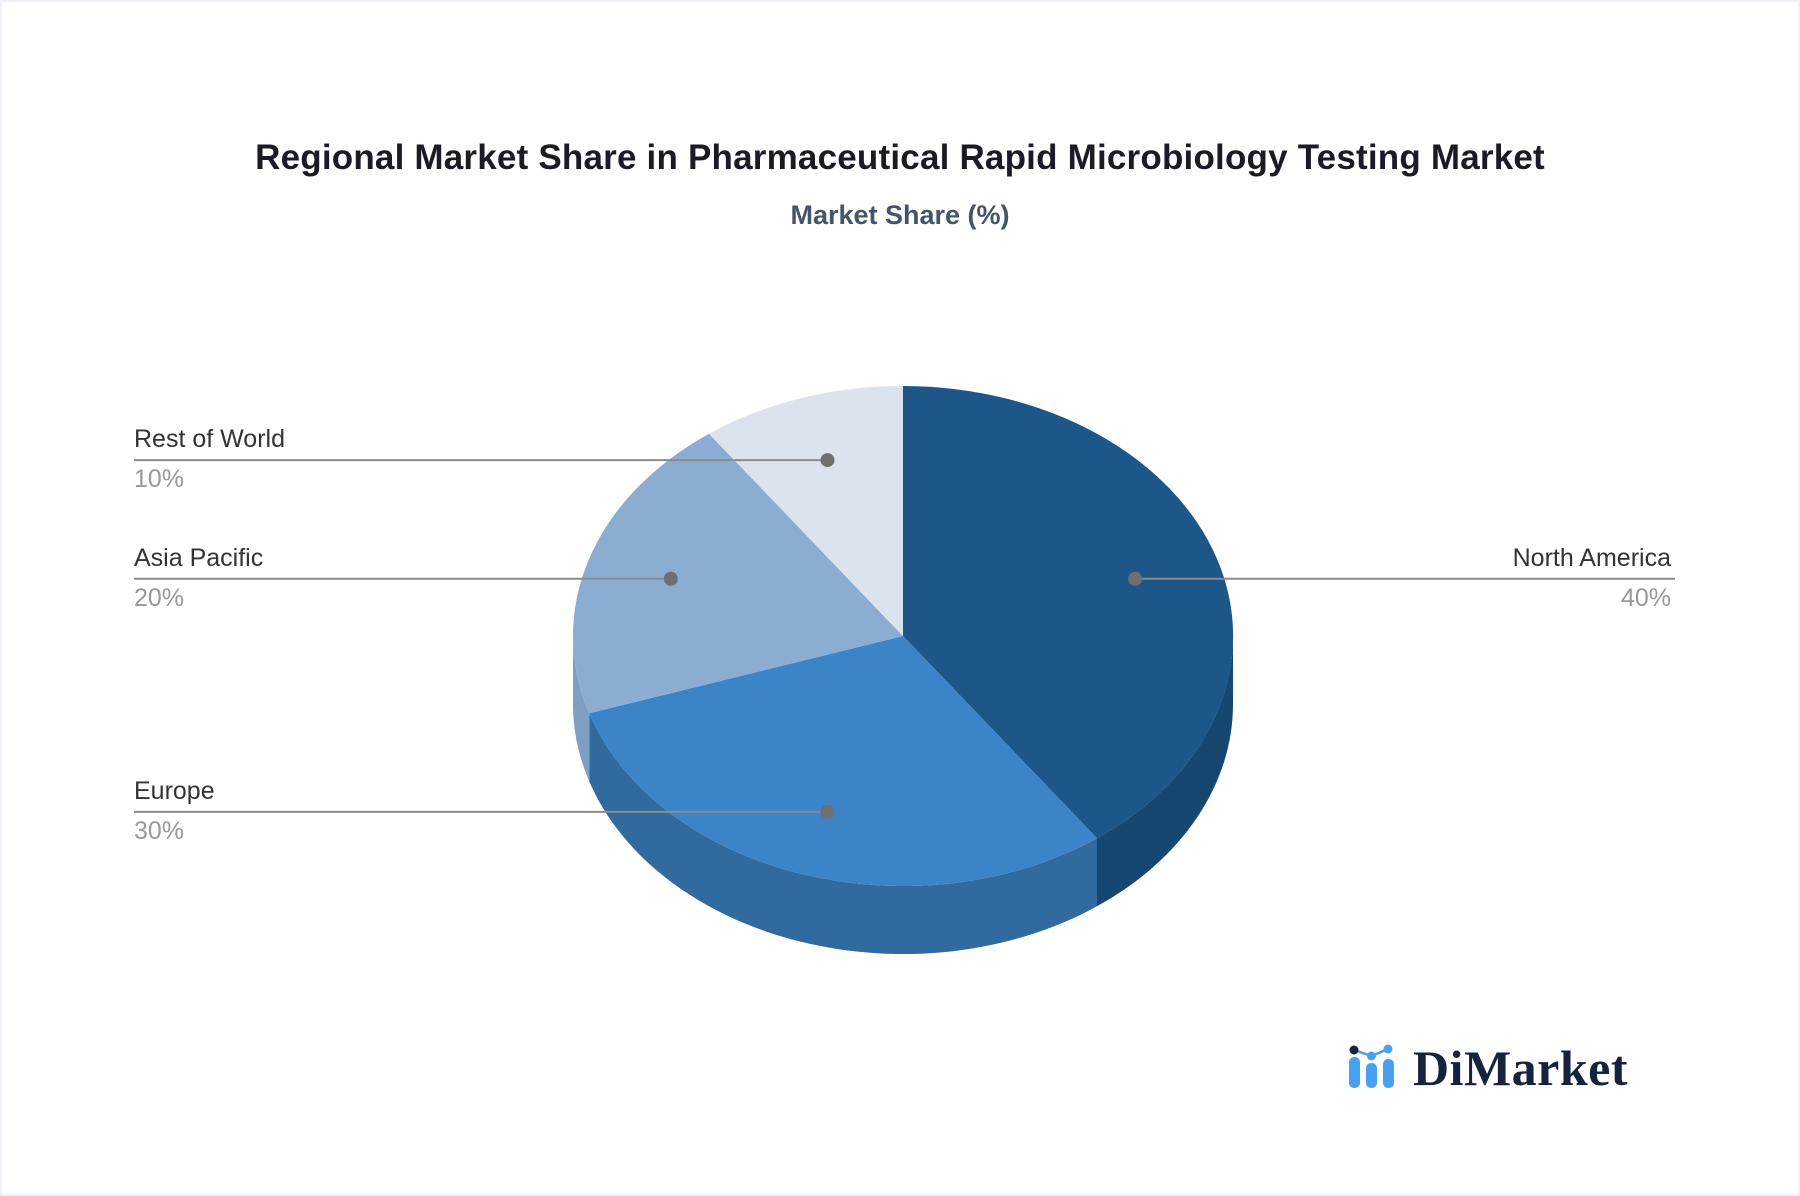 This screenshot has height=1196, width=1800. What do you see at coordinates (1371, 1066) in the screenshot?
I see `bar-line-chart-icon` at bounding box center [1371, 1066].